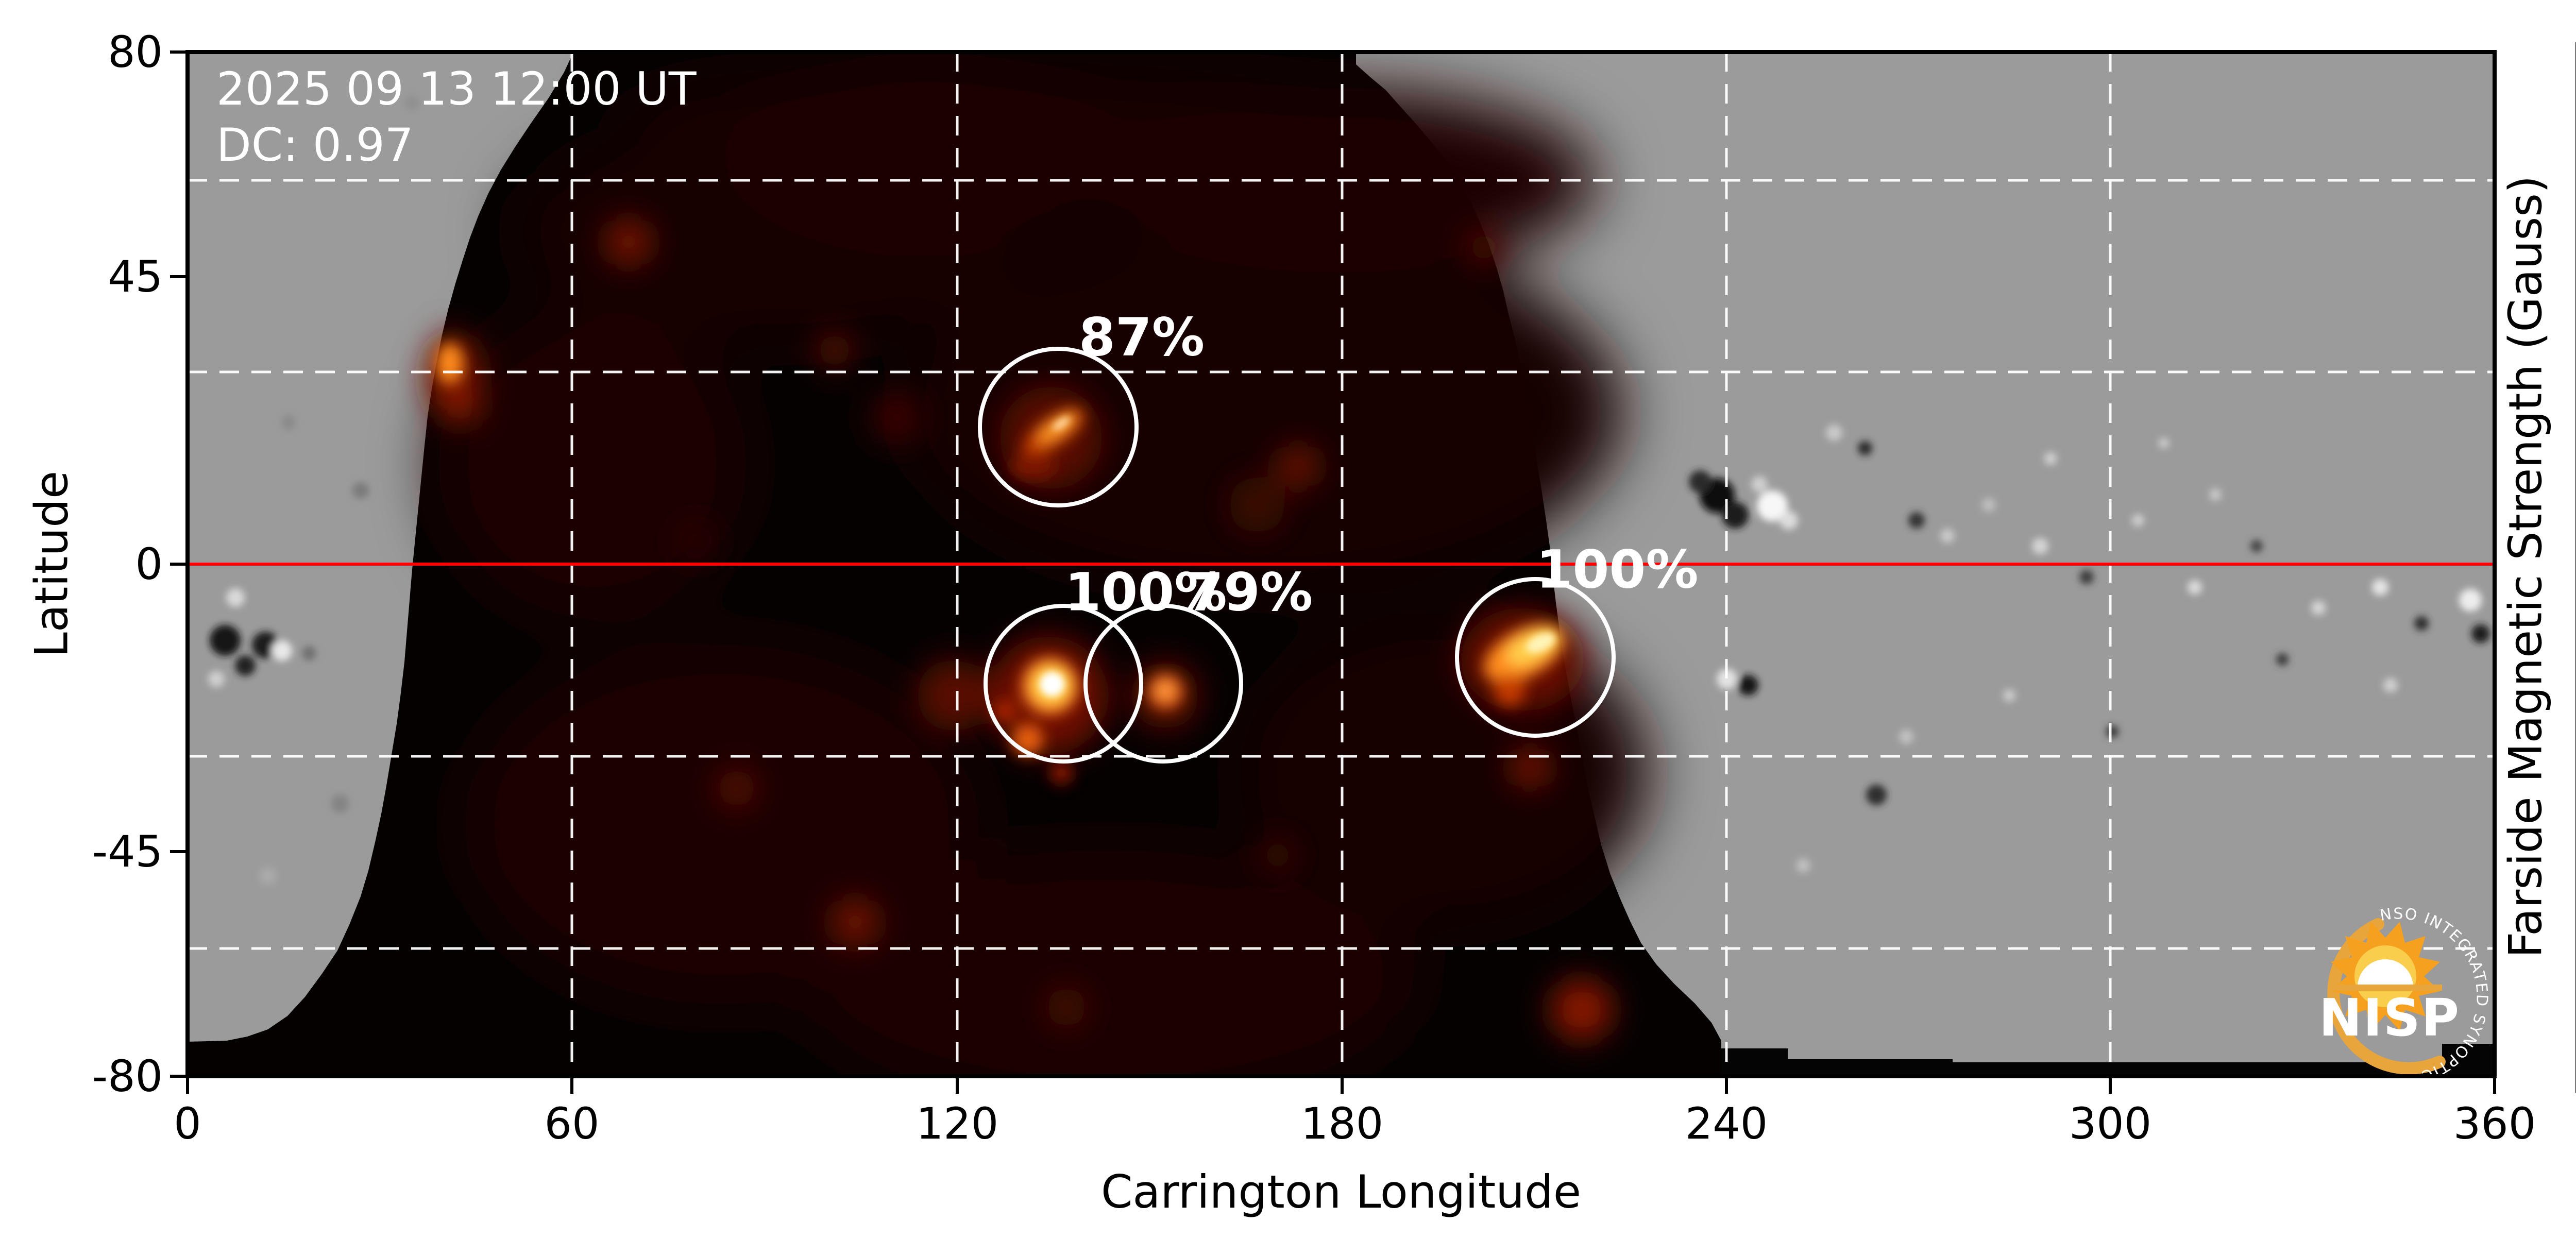 The height and width of the screenshot is (1238, 2576). Describe the element at coordinates (149, 564) in the screenshot. I see `y-tick-0: 0` at that location.